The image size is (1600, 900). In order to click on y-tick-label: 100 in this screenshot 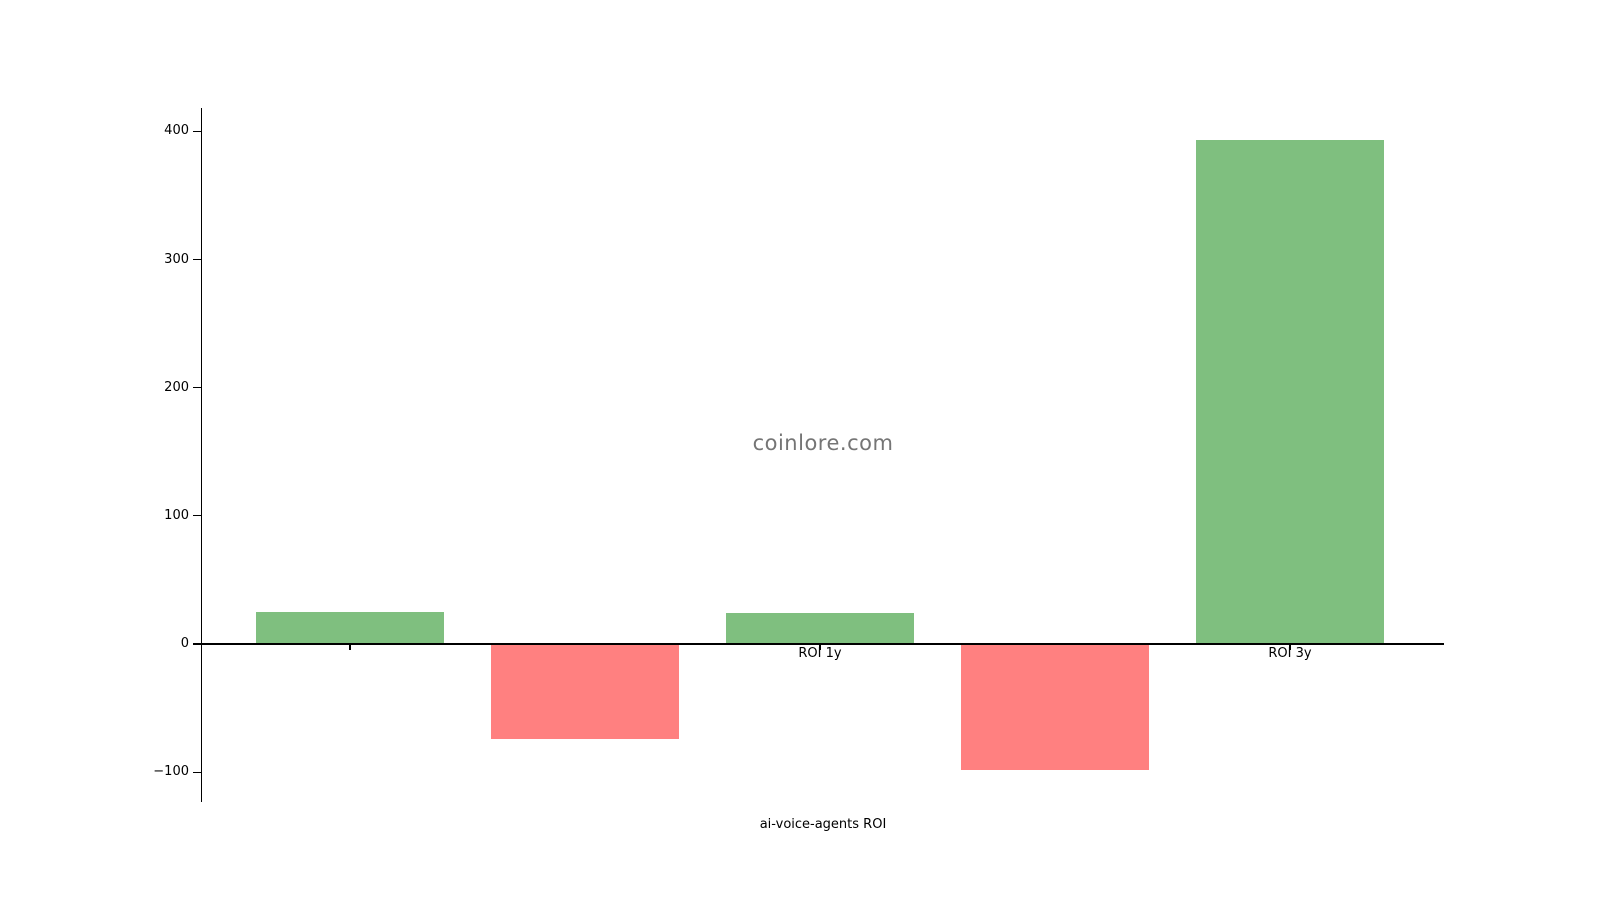, I will do `click(176, 515)`.